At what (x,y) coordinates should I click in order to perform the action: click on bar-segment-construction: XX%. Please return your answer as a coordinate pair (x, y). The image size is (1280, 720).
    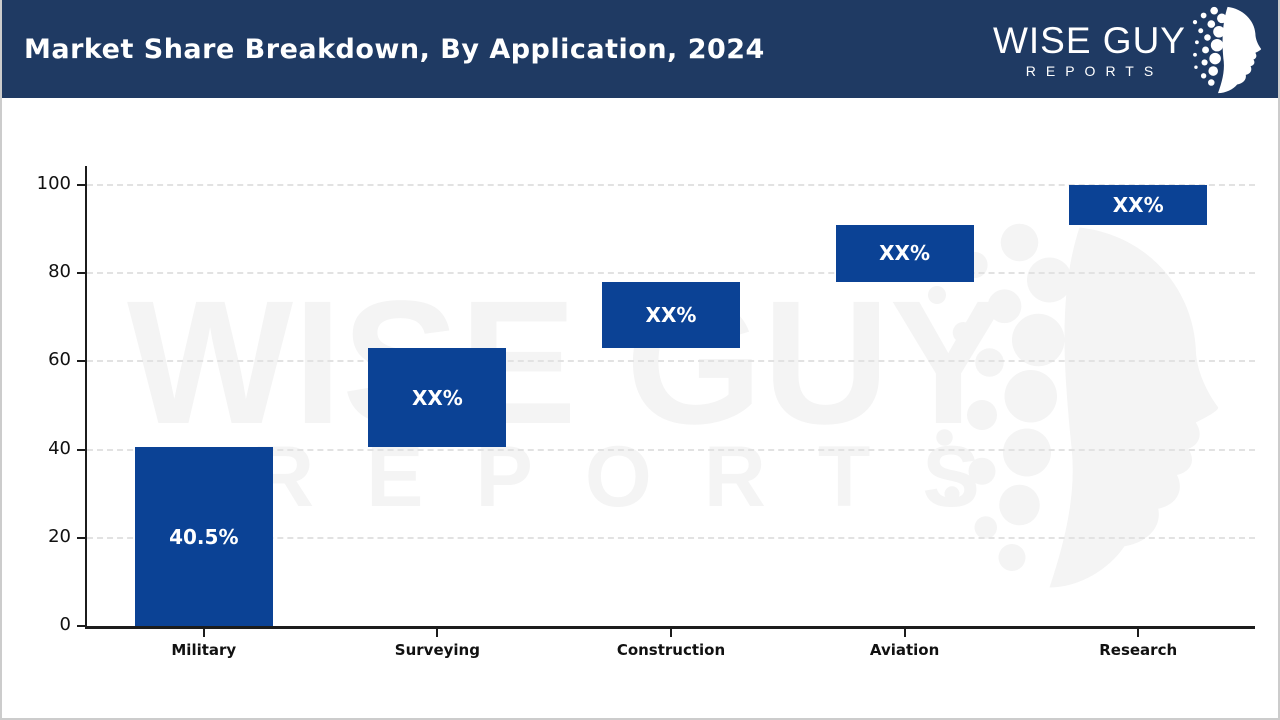
    Looking at the image, I should click on (671, 315).